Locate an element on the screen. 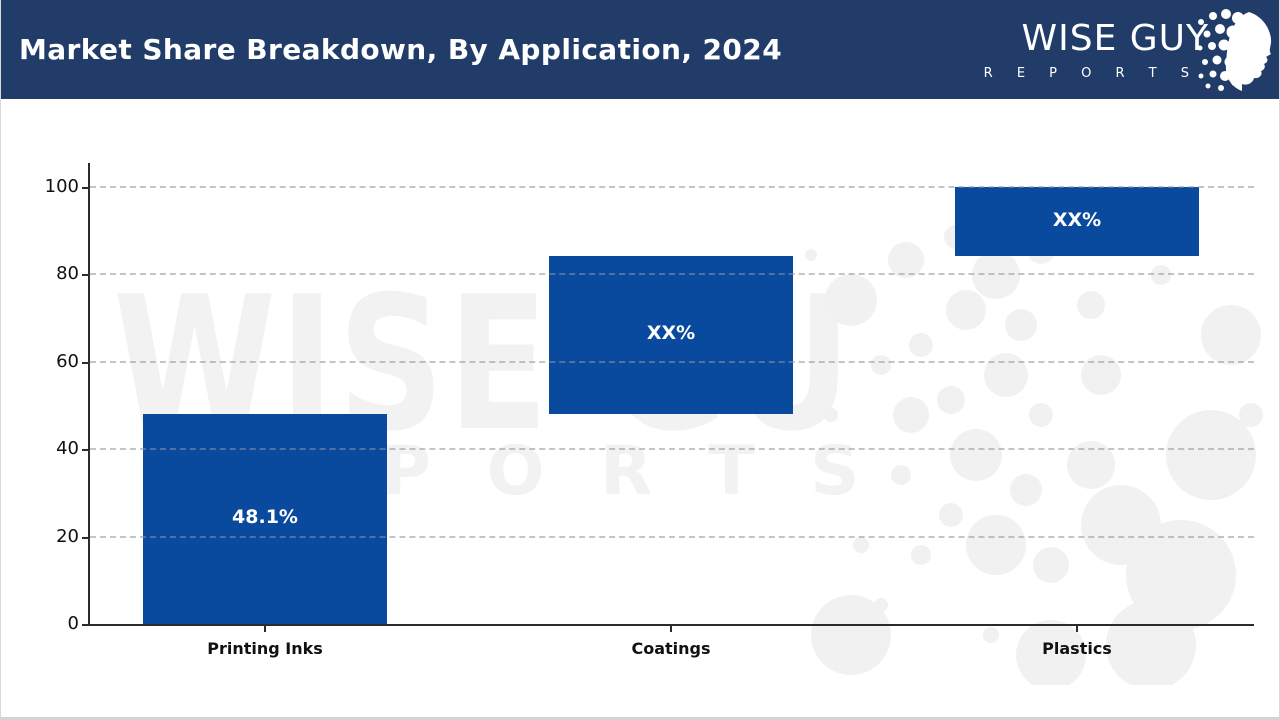 This screenshot has height=720, width=1280. logo-wordmark: WISE GUY is located at coordinates (1115, 38).